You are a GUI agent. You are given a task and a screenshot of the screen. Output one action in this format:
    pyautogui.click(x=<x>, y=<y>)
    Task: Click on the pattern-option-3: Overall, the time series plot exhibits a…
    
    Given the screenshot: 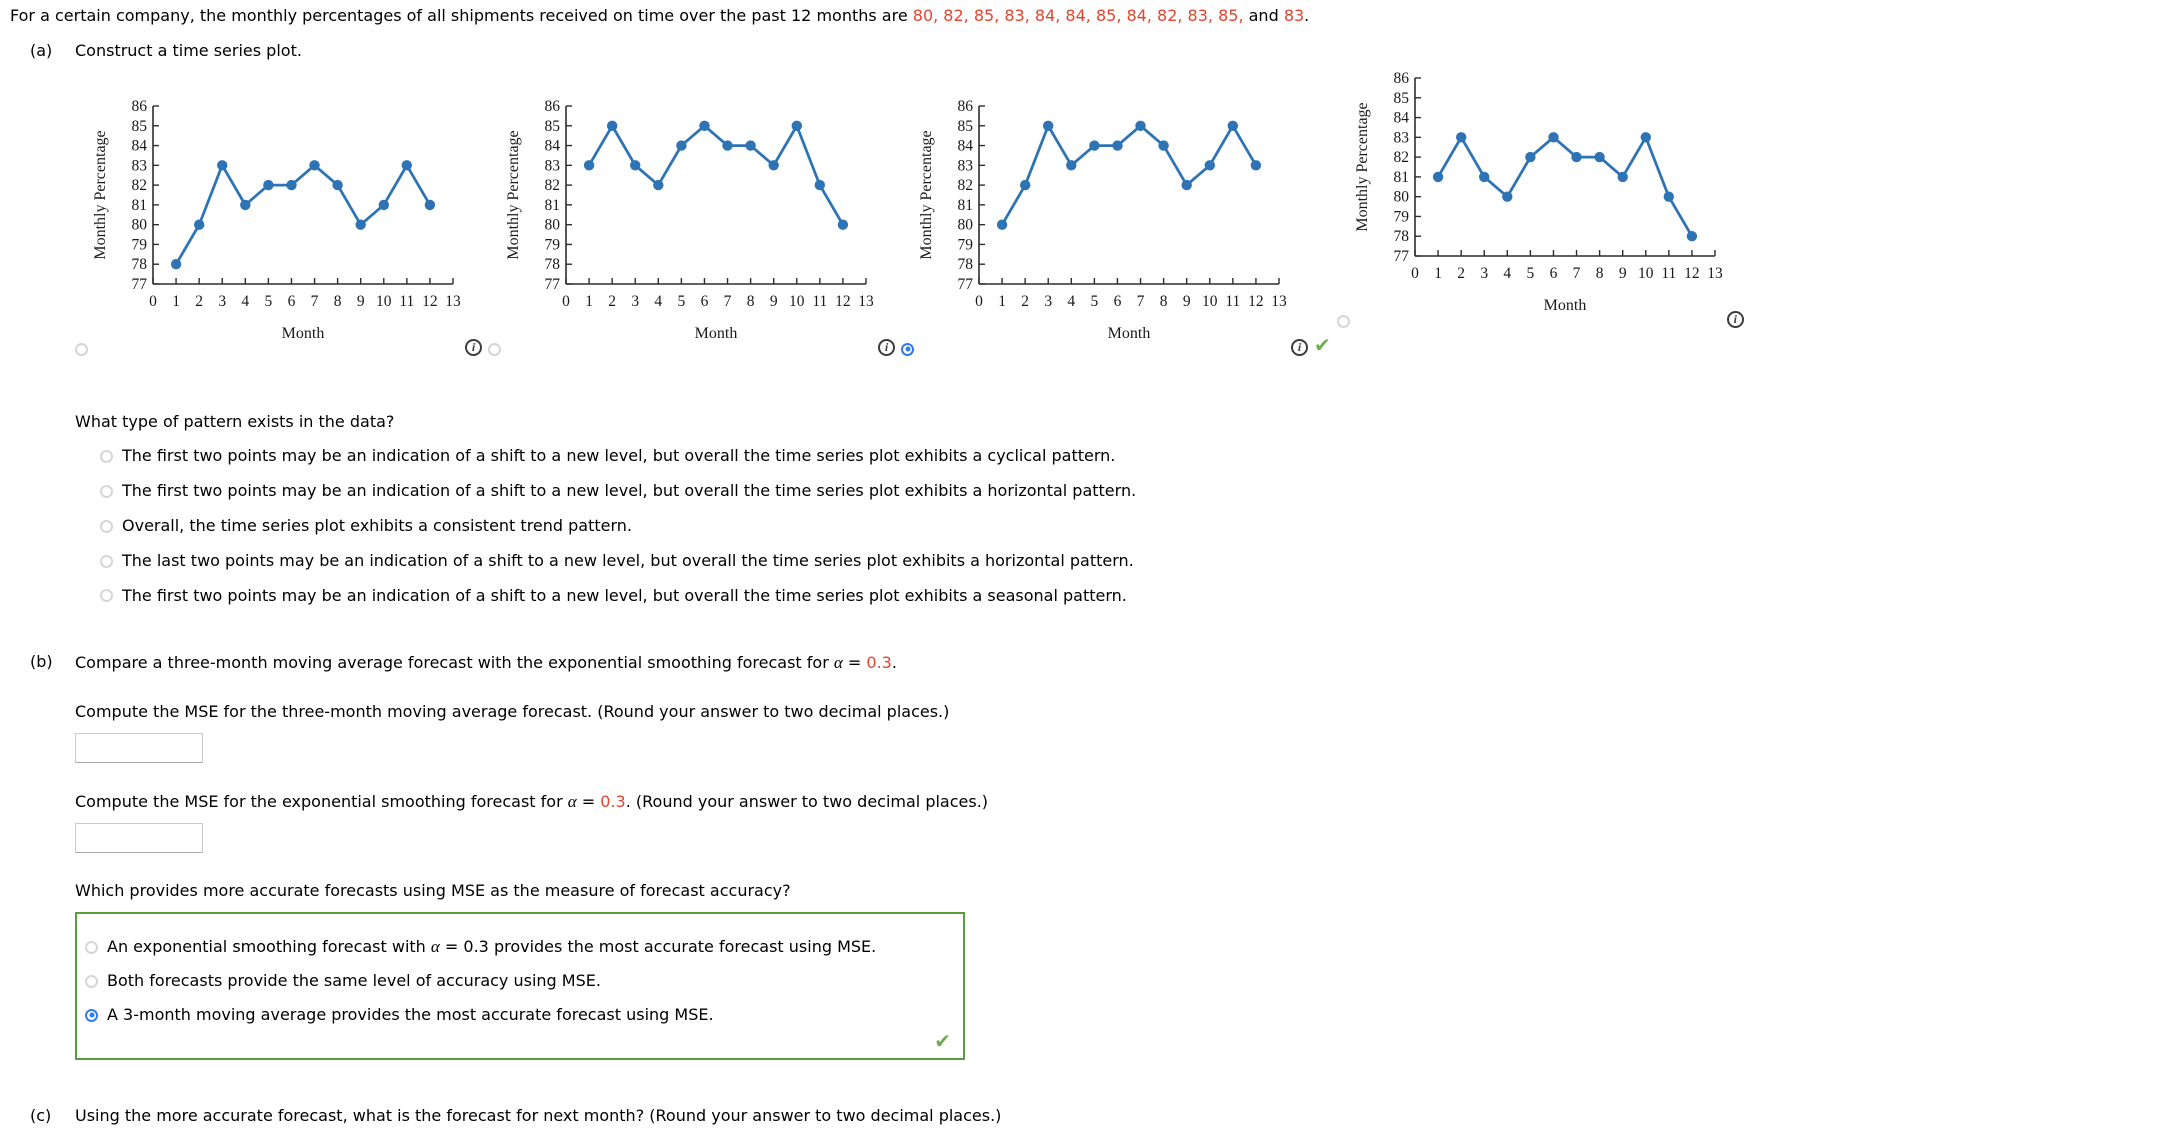 What is the action you would take?
    pyautogui.click(x=1135, y=526)
    